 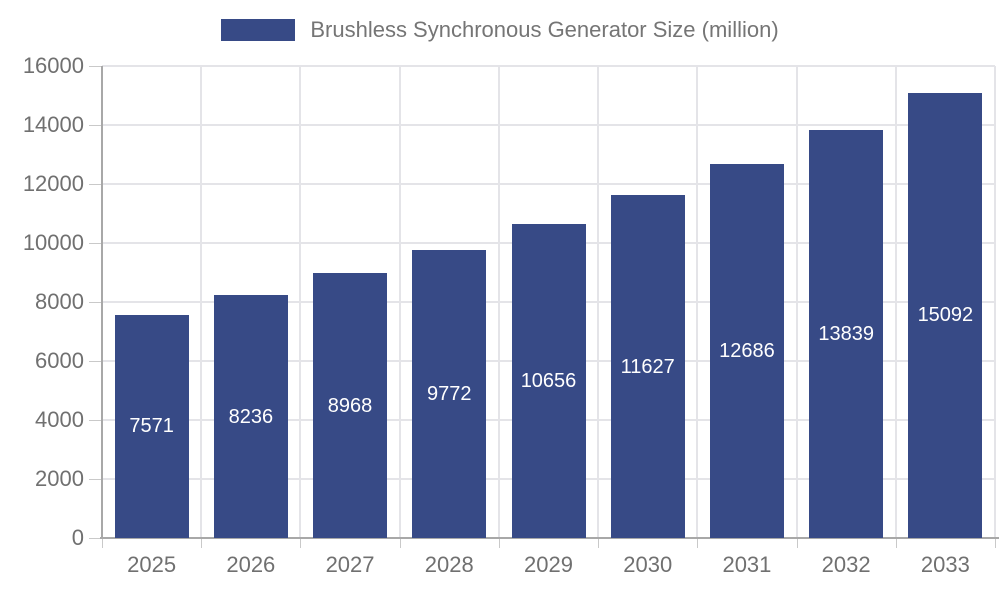 I want to click on y-axis-tick-label: 16000, so click(x=53, y=65).